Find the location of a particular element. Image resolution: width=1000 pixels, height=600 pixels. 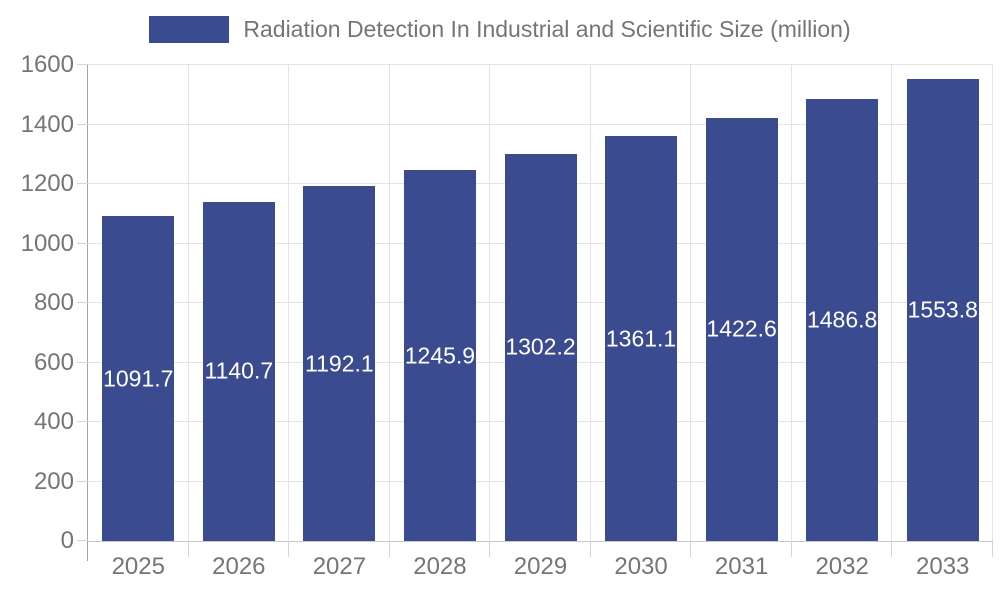

y-tick-label: 1200 is located at coordinates (47, 183).